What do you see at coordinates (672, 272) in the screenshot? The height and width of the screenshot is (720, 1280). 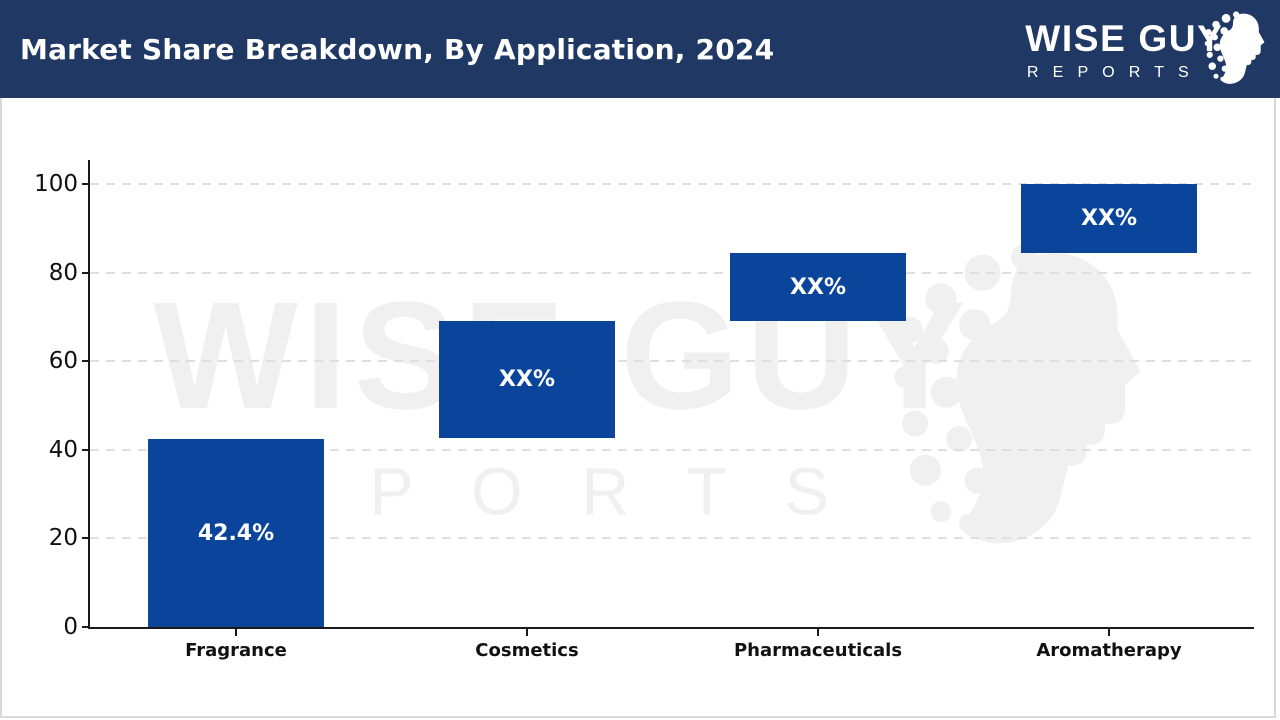 I see `gridline-y80` at bounding box center [672, 272].